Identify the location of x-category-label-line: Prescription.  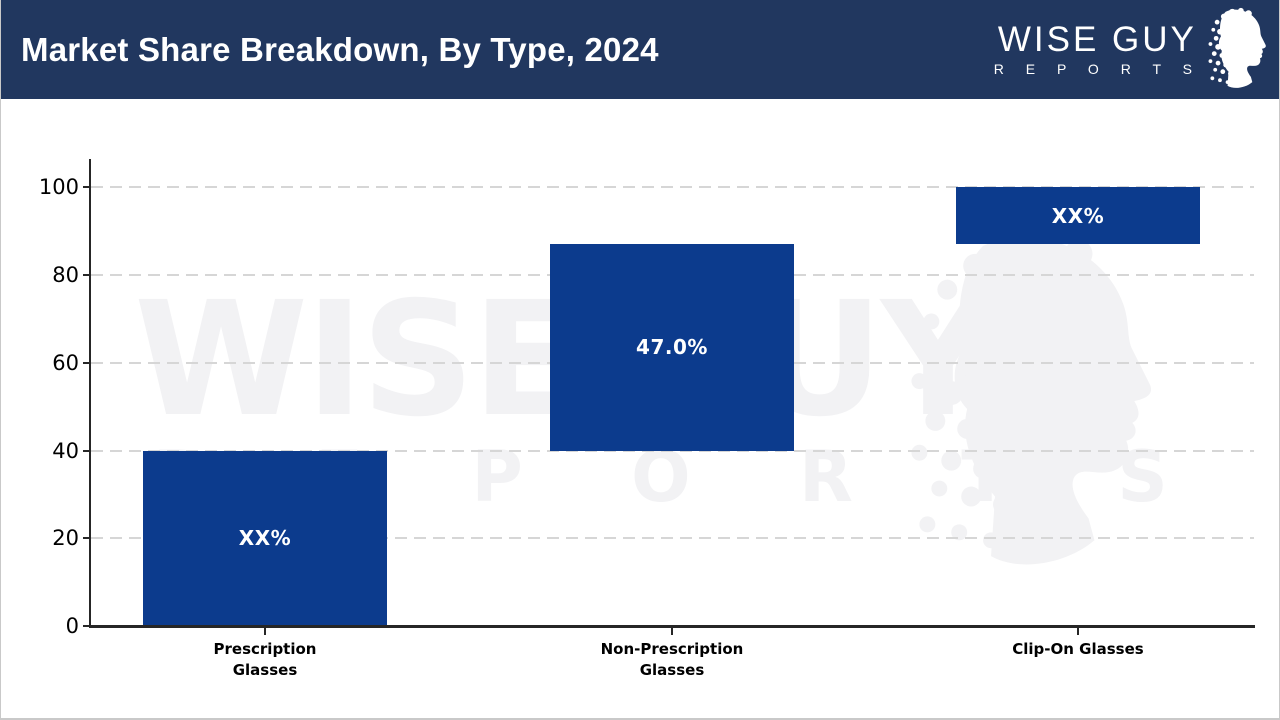
(265, 649).